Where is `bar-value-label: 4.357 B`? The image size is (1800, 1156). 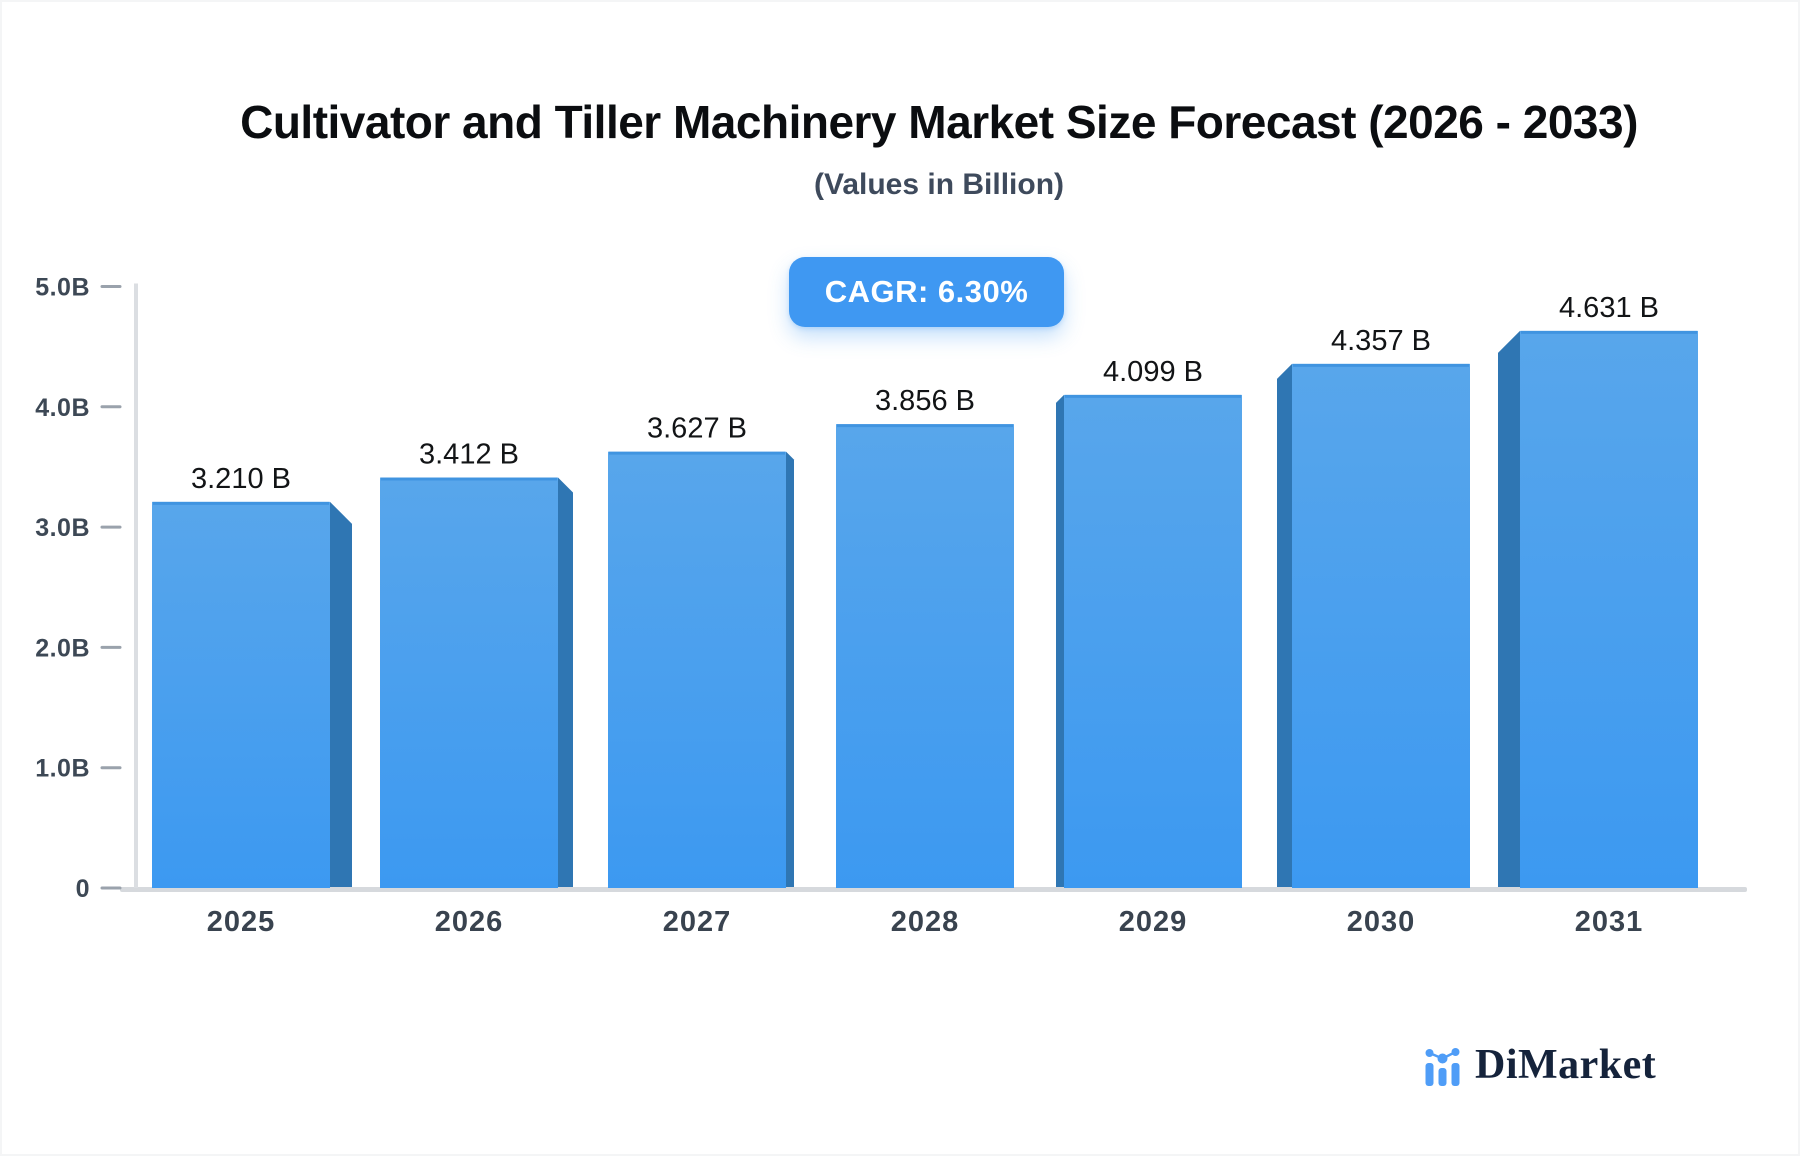
bar-value-label: 4.357 B is located at coordinates (1381, 341).